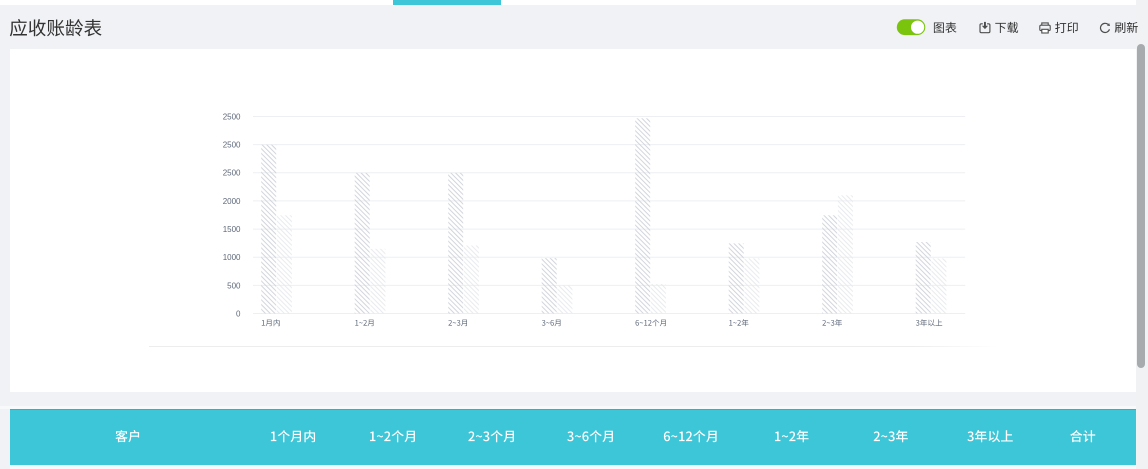  I want to click on svg-text: 2000, so click(232, 201).